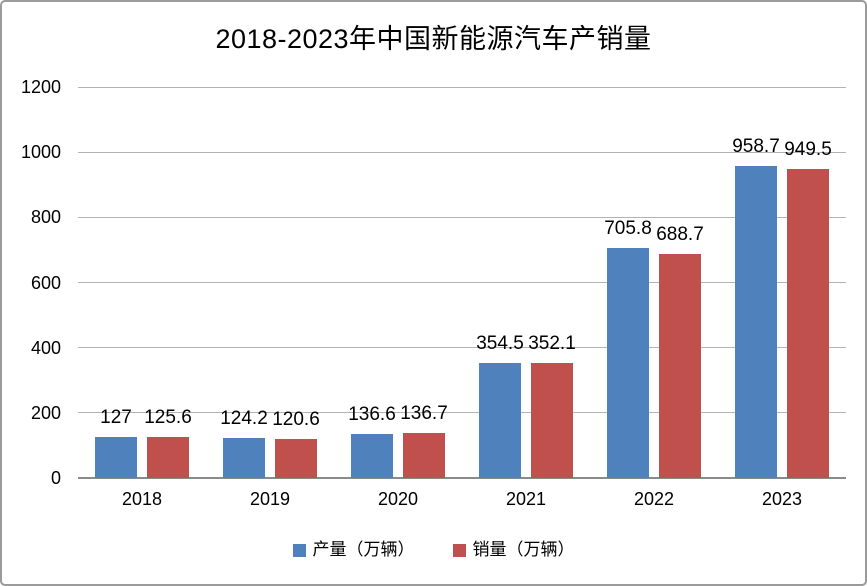  What do you see at coordinates (296, 419) in the screenshot?
I see `bar-value-label: 120.6` at bounding box center [296, 419].